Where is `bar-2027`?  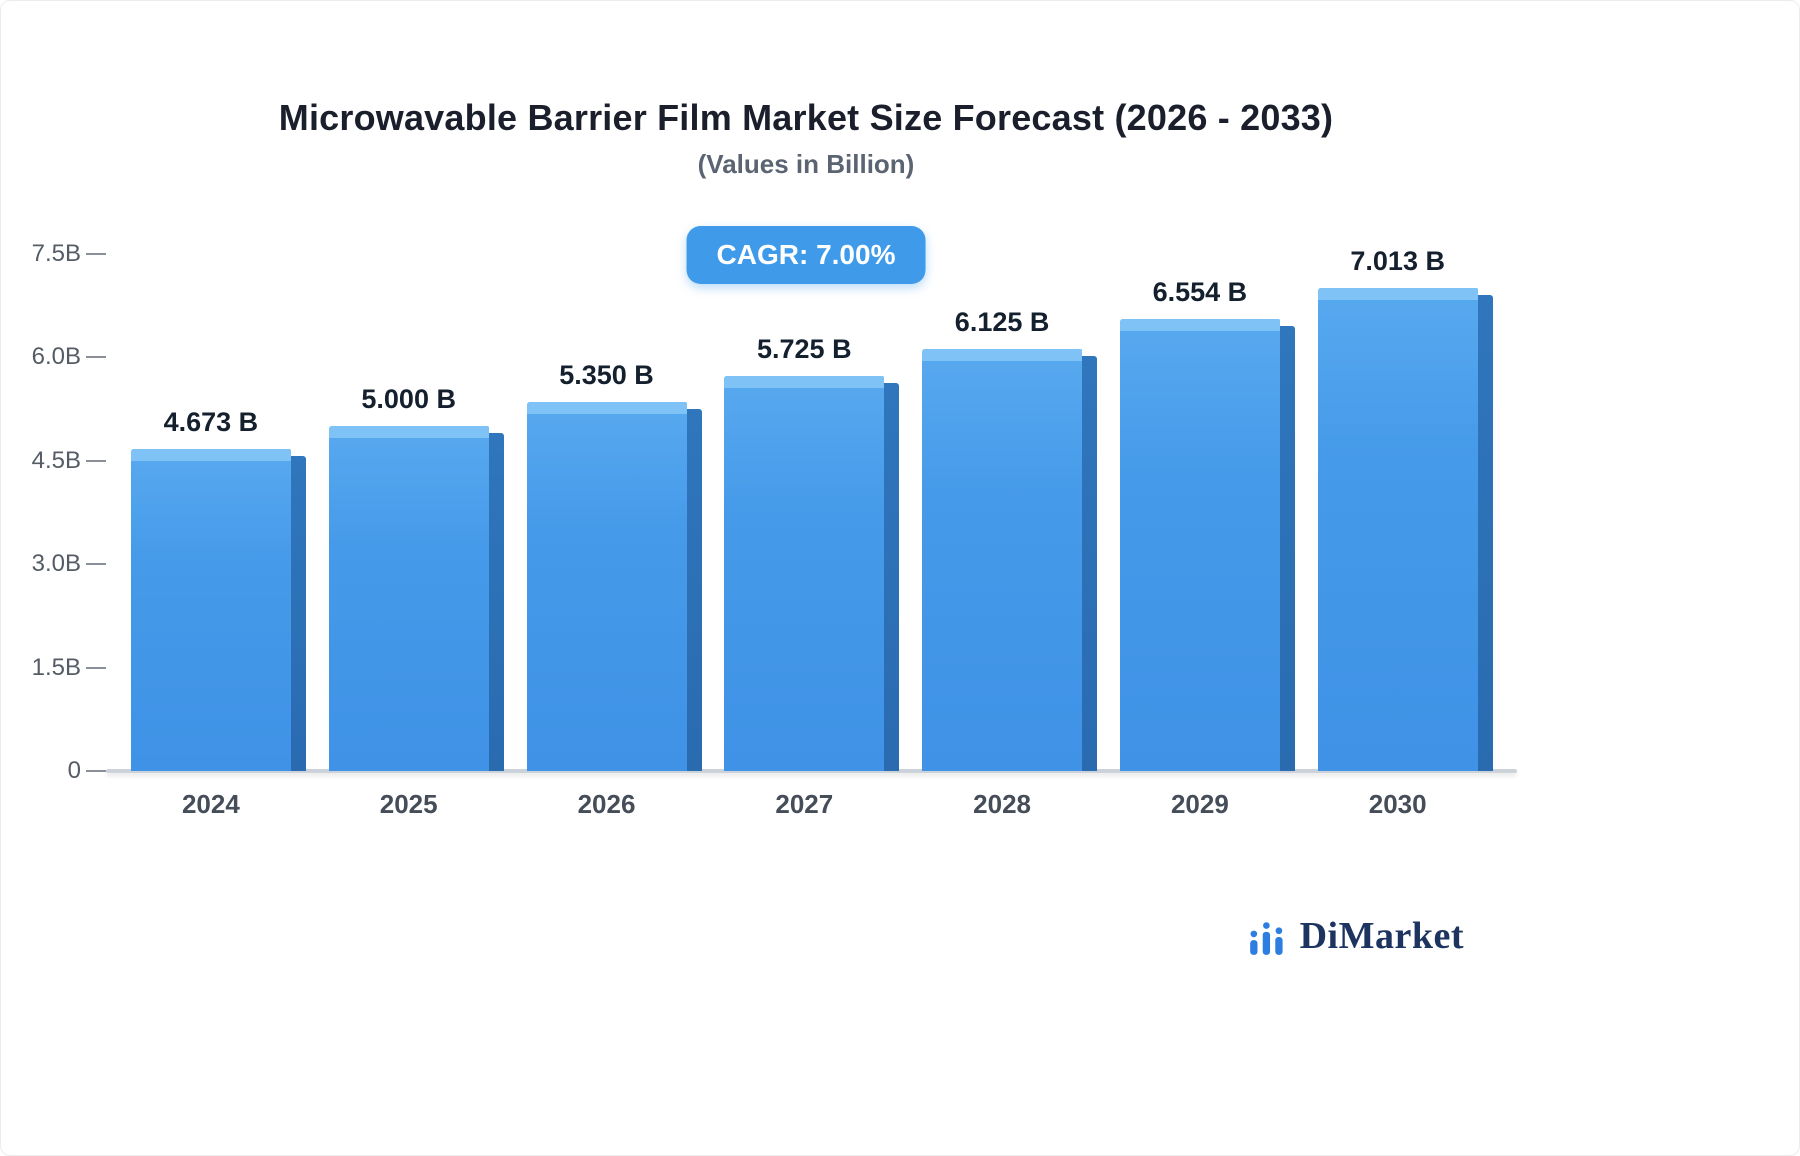 bar-2027 is located at coordinates (811, 573).